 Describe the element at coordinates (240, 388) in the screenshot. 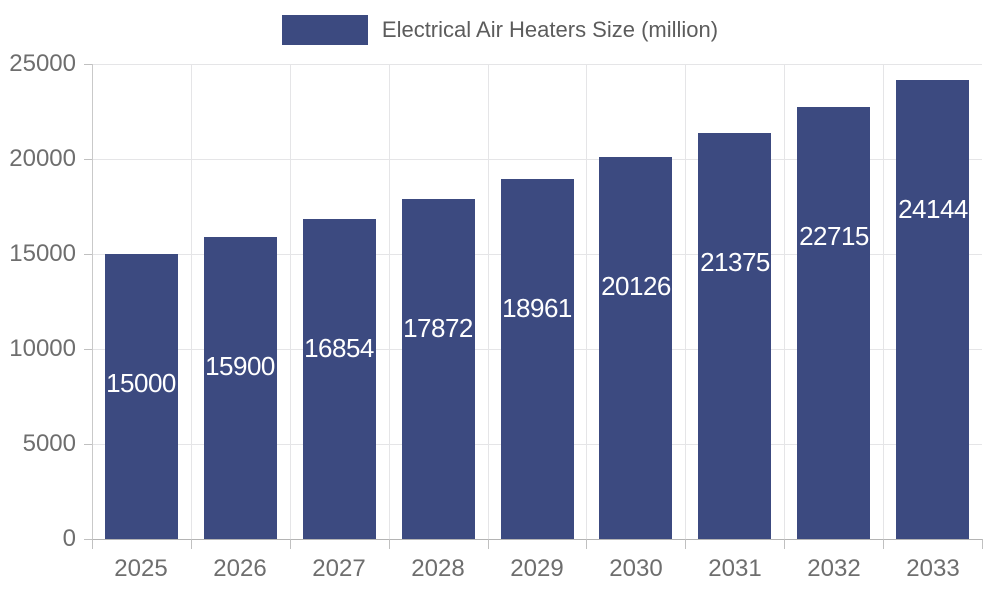

I see `bar-2026` at that location.